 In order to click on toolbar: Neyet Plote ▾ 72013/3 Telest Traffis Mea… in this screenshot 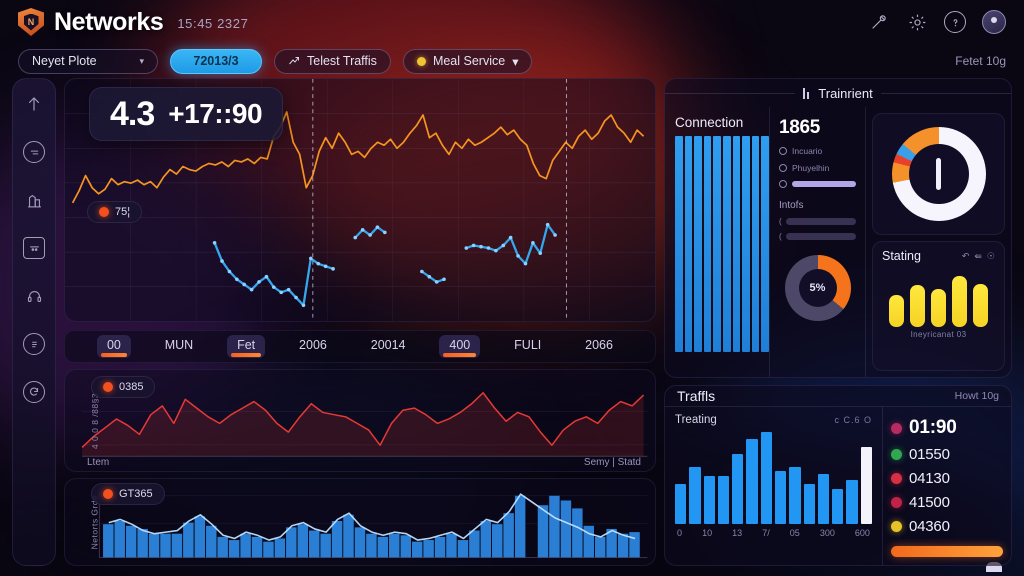, I will do `click(512, 61)`.